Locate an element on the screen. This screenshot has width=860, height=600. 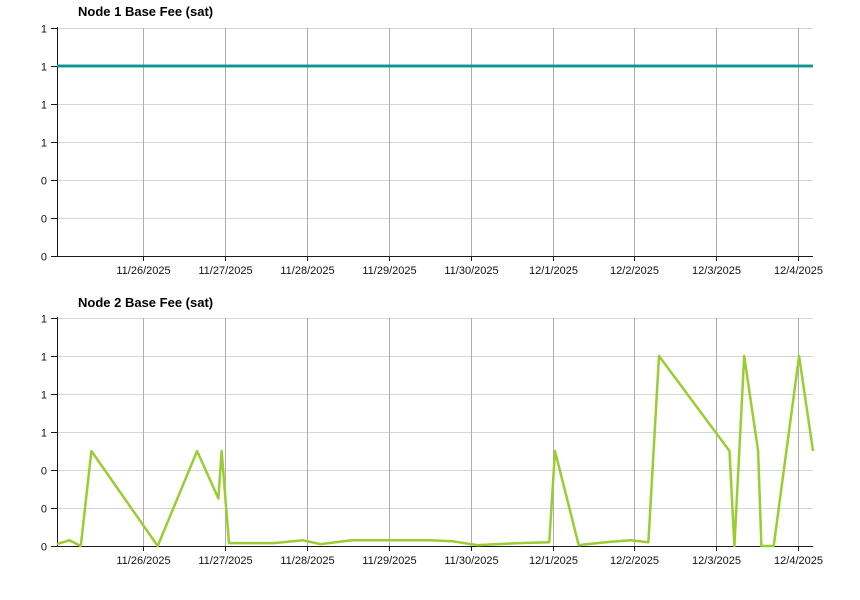
node2-chart-title: Node 2 Base Fee (sat) is located at coordinates (146, 302).